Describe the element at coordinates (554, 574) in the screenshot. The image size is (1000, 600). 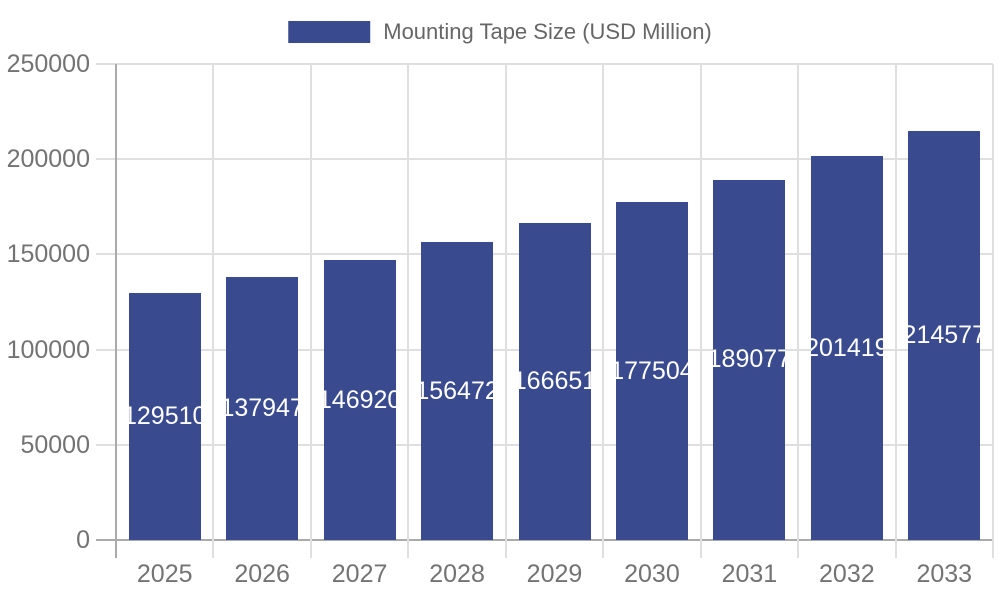
I see `x-axis-tick-label: 2029` at that location.